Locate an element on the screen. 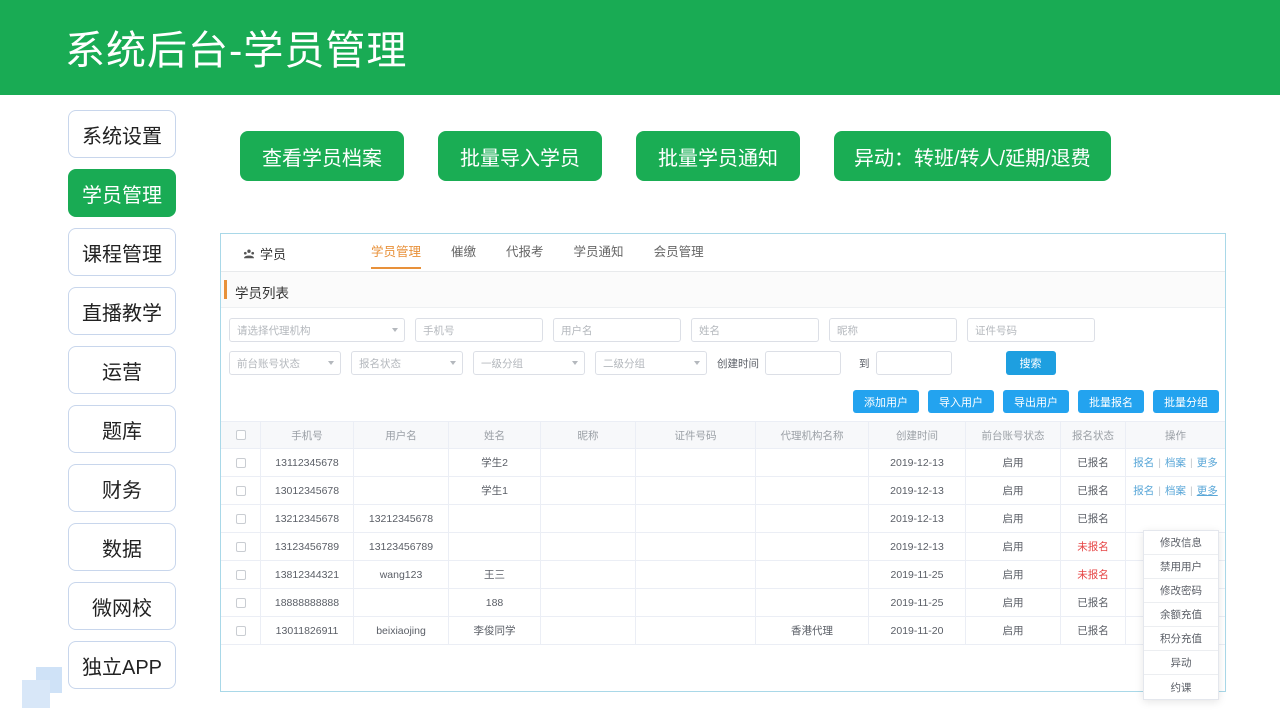 This screenshot has width=1280, height=720. filter-placeholder: 用户名 is located at coordinates (577, 330).